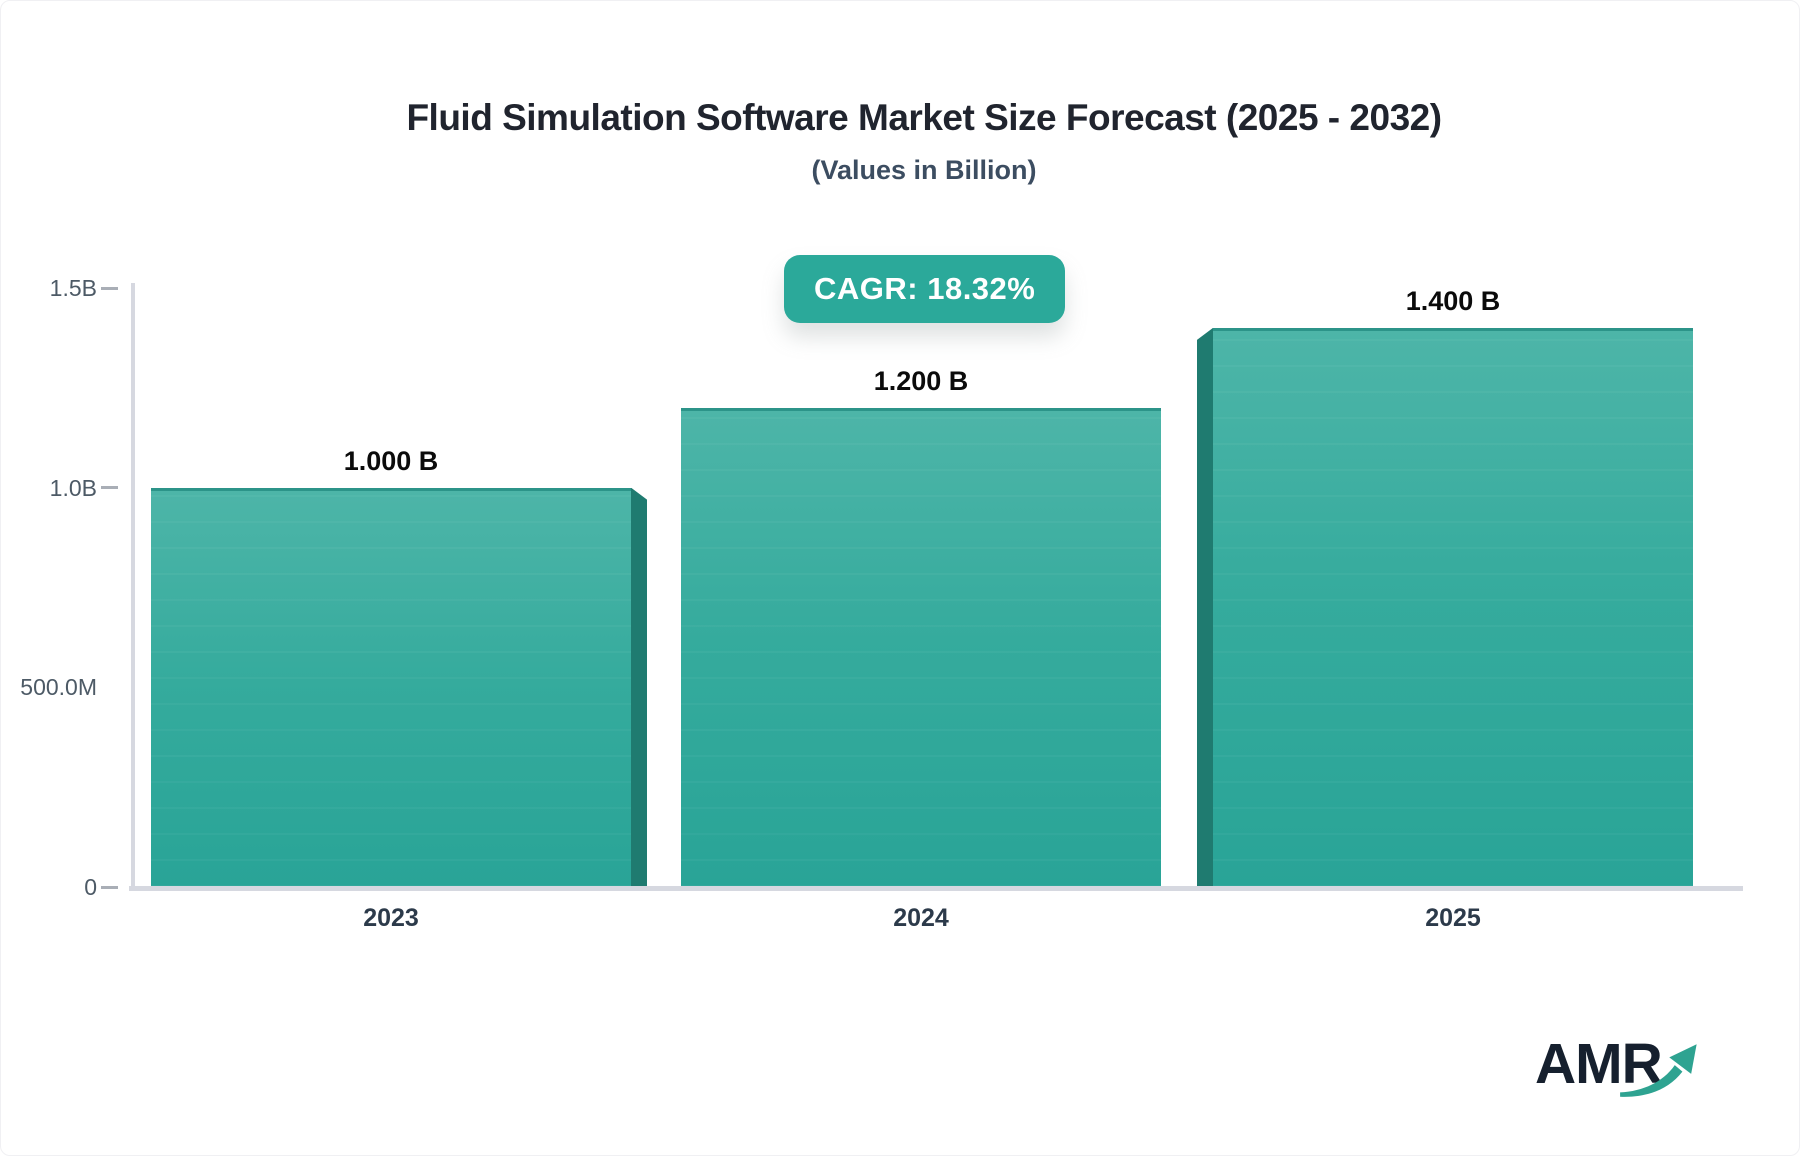 The height and width of the screenshot is (1157, 1800). I want to click on cagr-badge-label: CAGR: 18.32%, so click(925, 288).